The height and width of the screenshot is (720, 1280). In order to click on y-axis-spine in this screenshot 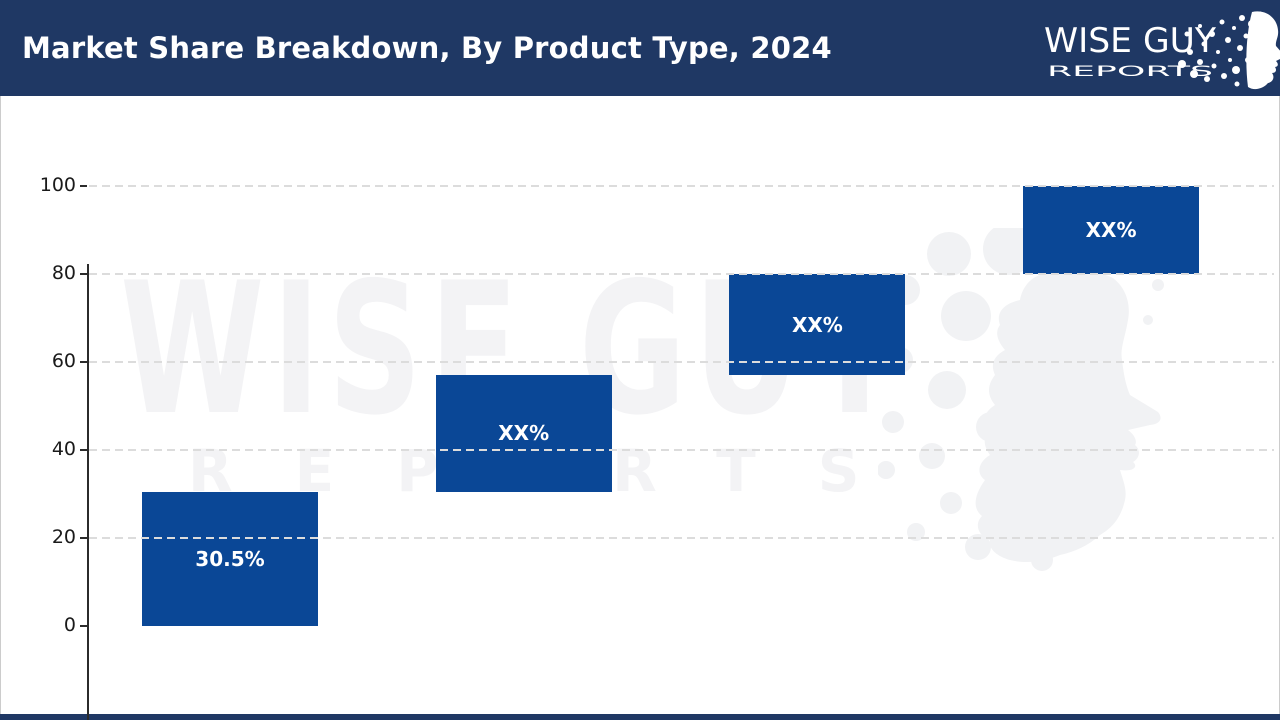, I will do `click(88, 492)`.